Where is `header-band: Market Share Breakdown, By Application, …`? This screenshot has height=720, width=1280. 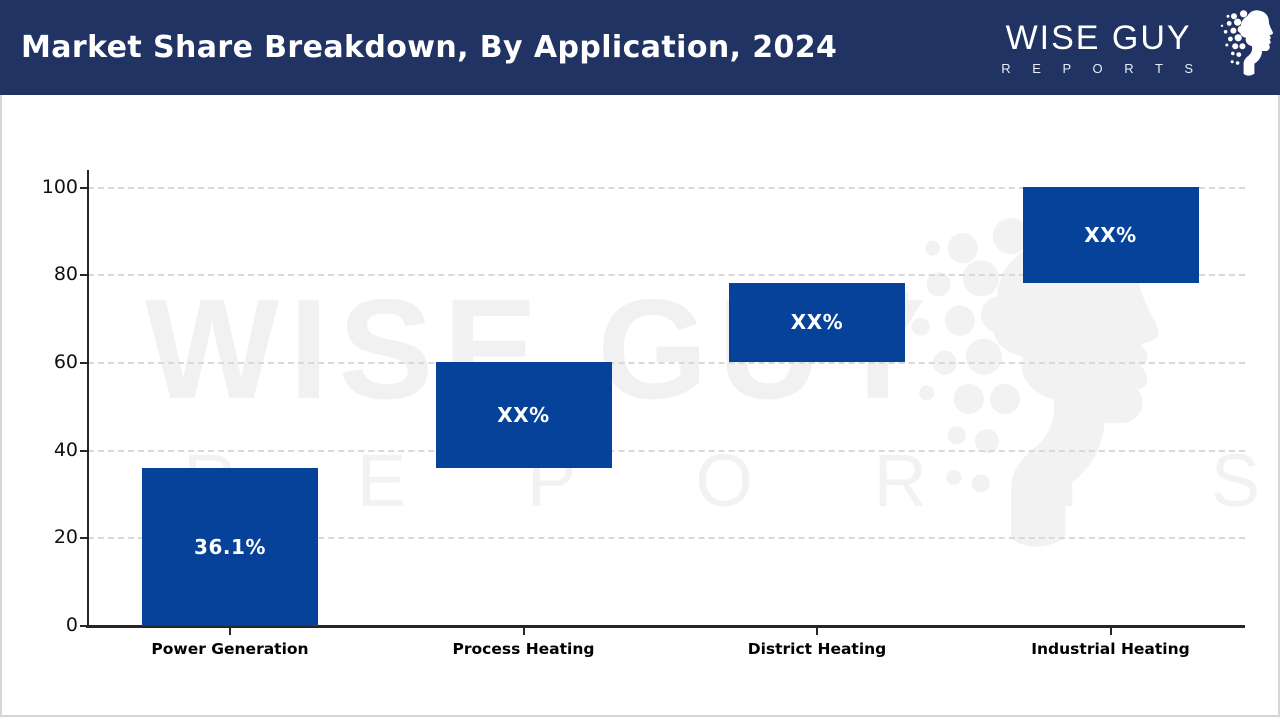
header-band: Market Share Breakdown, By Application, … is located at coordinates (640, 47).